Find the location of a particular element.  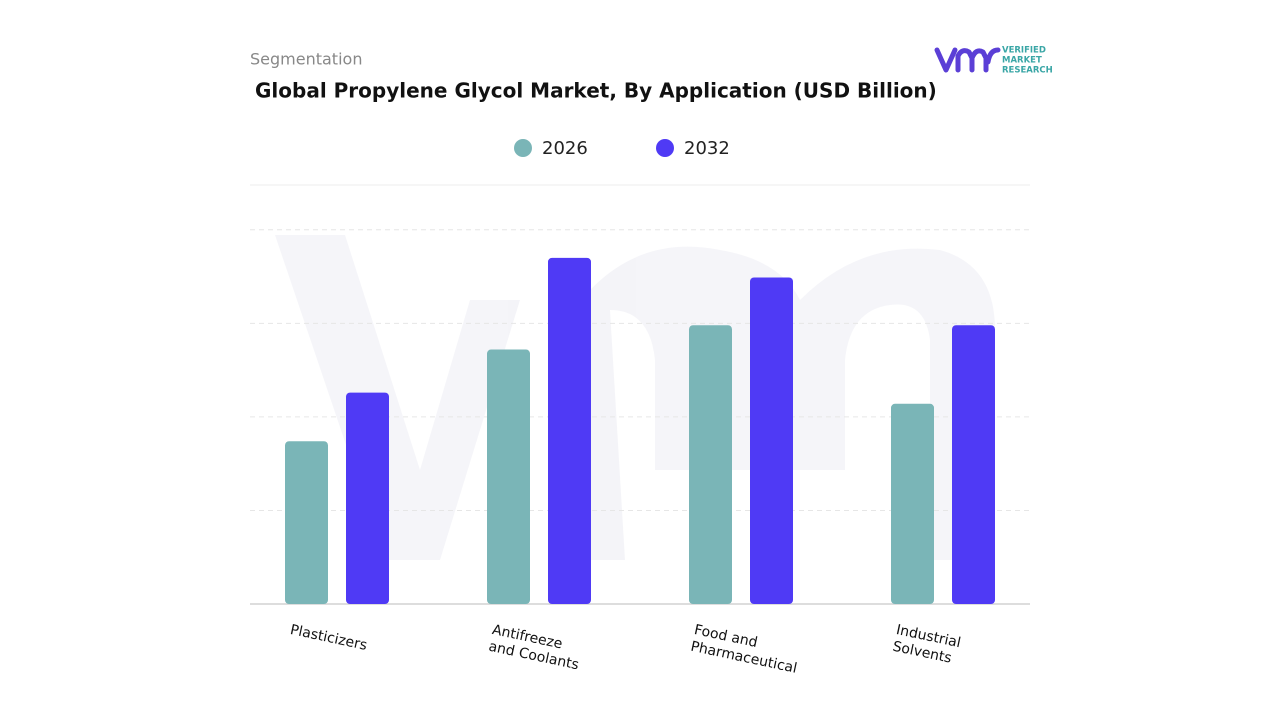

logo-text: VERIFIED is located at coordinates (1024, 51).